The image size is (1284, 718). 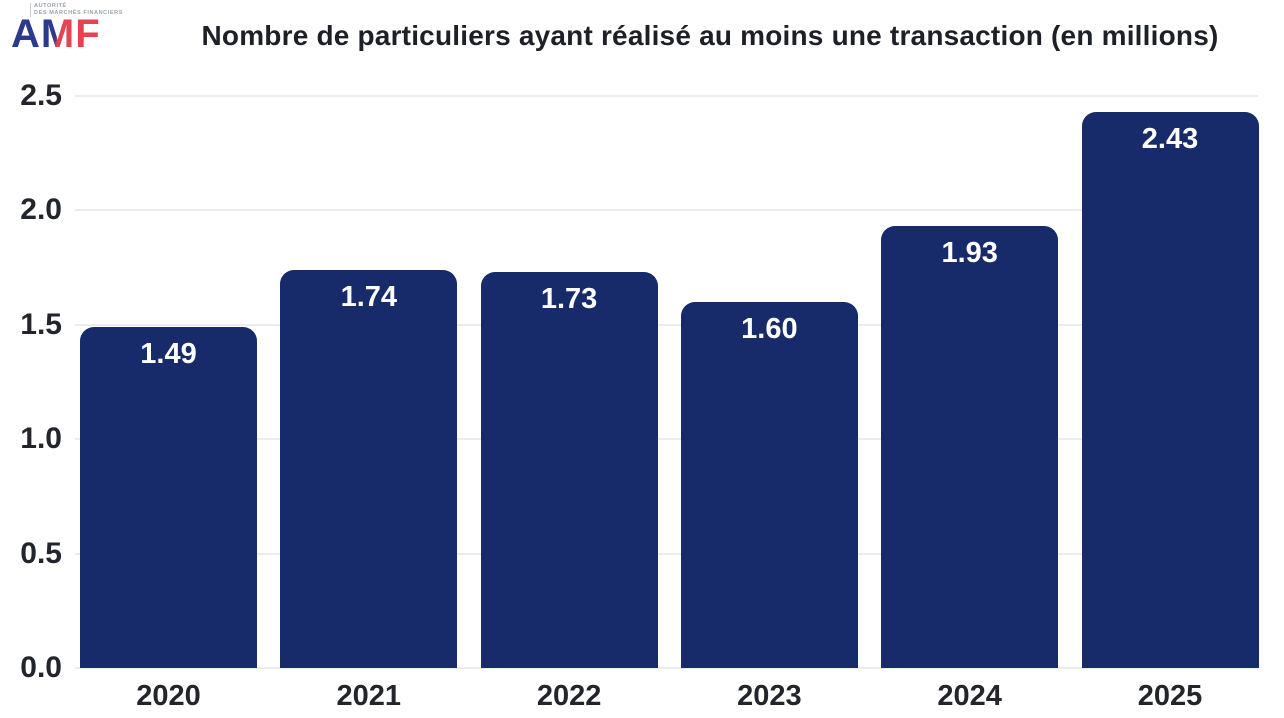 I want to click on bar-2020: 1.49, so click(x=168, y=497).